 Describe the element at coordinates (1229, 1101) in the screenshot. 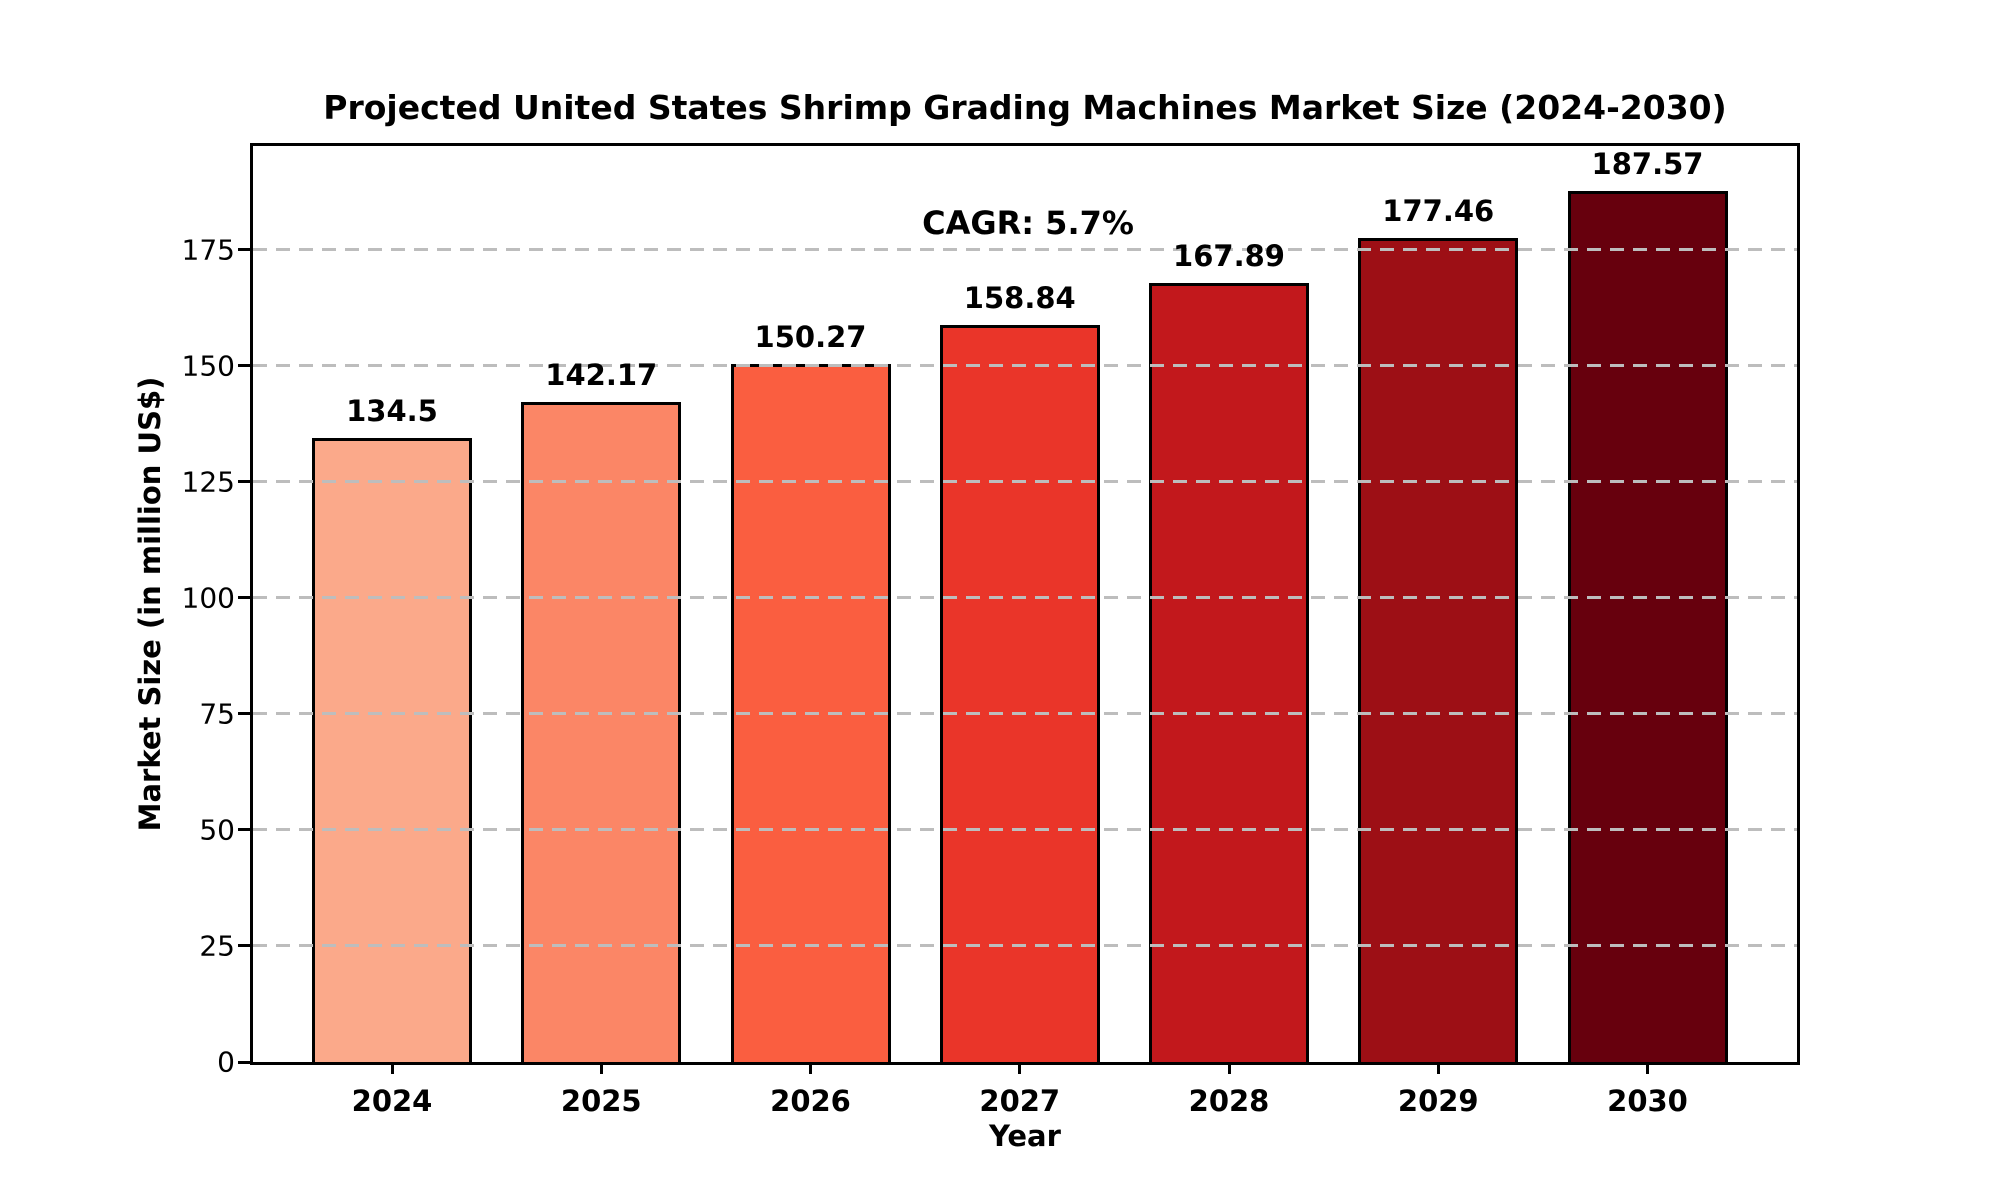

I see `x-tick-label: 2028` at that location.